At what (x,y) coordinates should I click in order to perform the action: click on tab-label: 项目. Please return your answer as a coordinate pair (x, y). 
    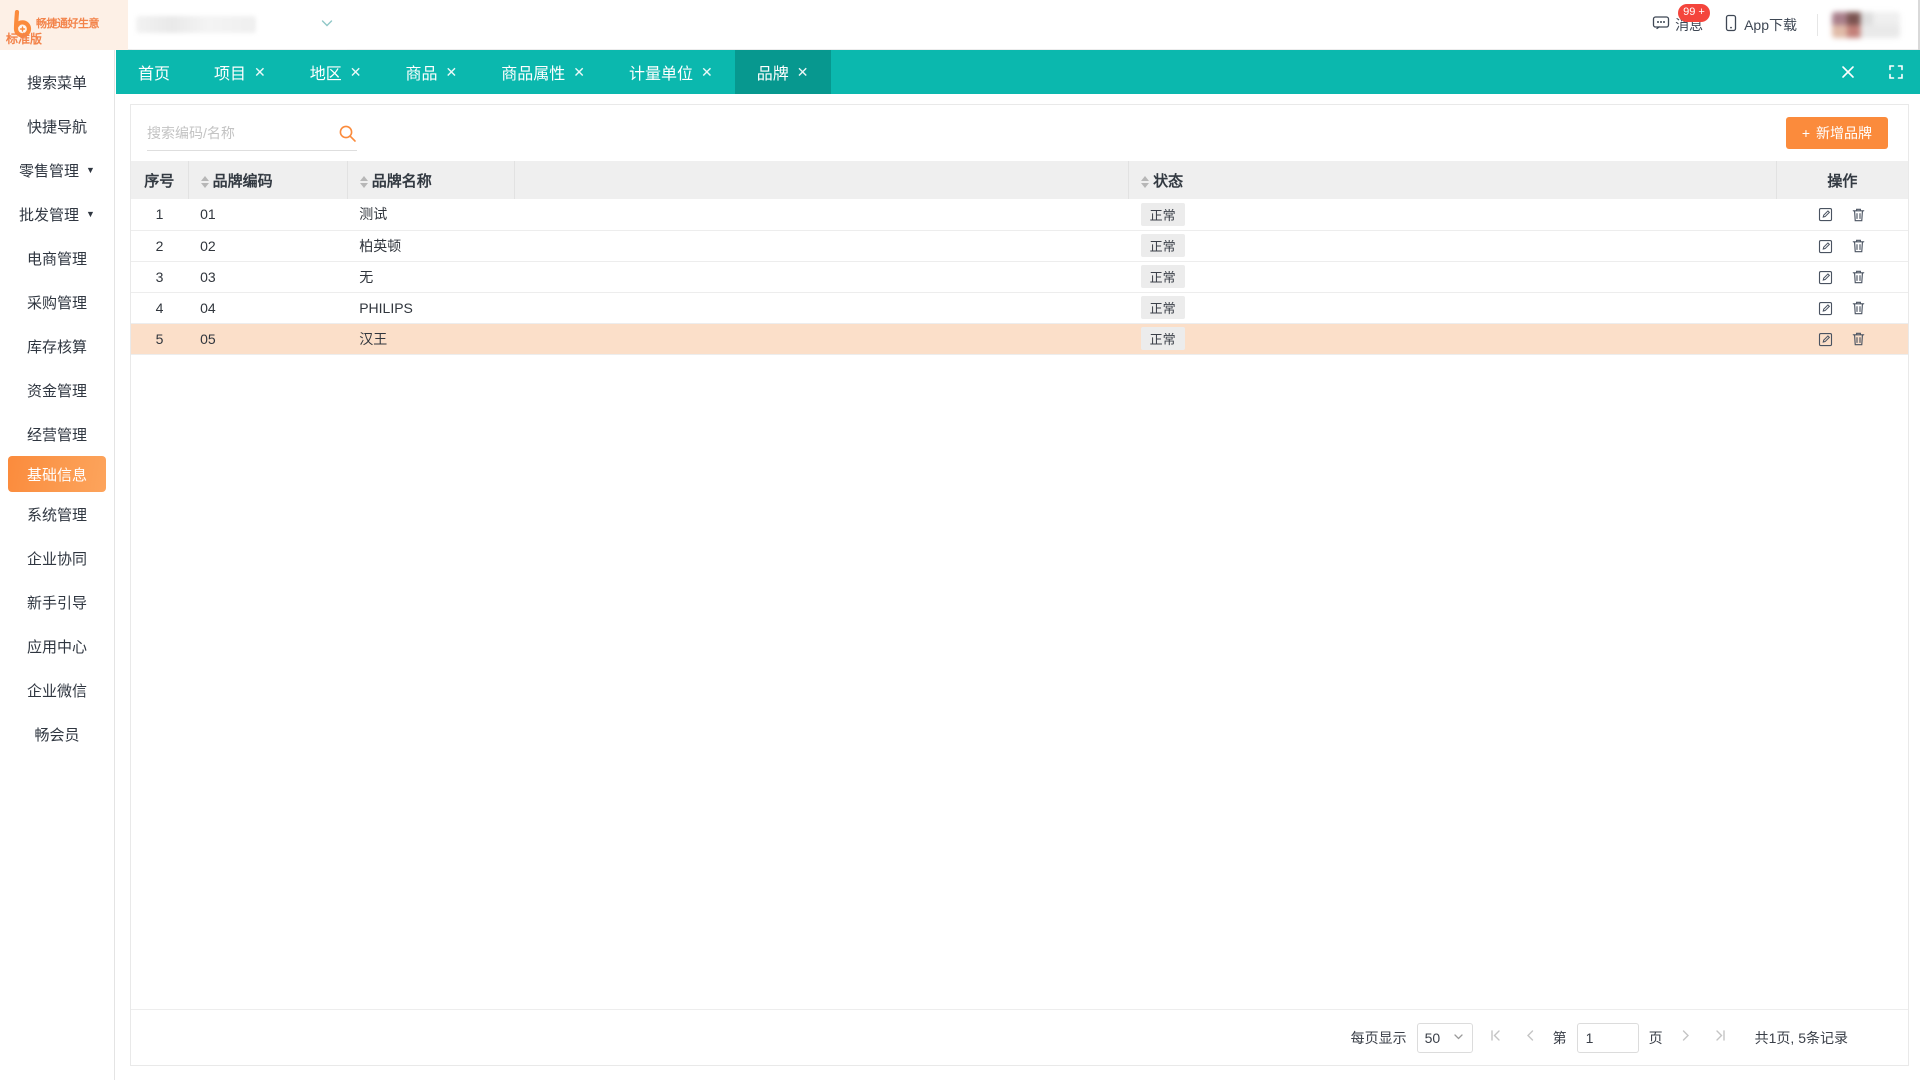
    Looking at the image, I should click on (230, 74).